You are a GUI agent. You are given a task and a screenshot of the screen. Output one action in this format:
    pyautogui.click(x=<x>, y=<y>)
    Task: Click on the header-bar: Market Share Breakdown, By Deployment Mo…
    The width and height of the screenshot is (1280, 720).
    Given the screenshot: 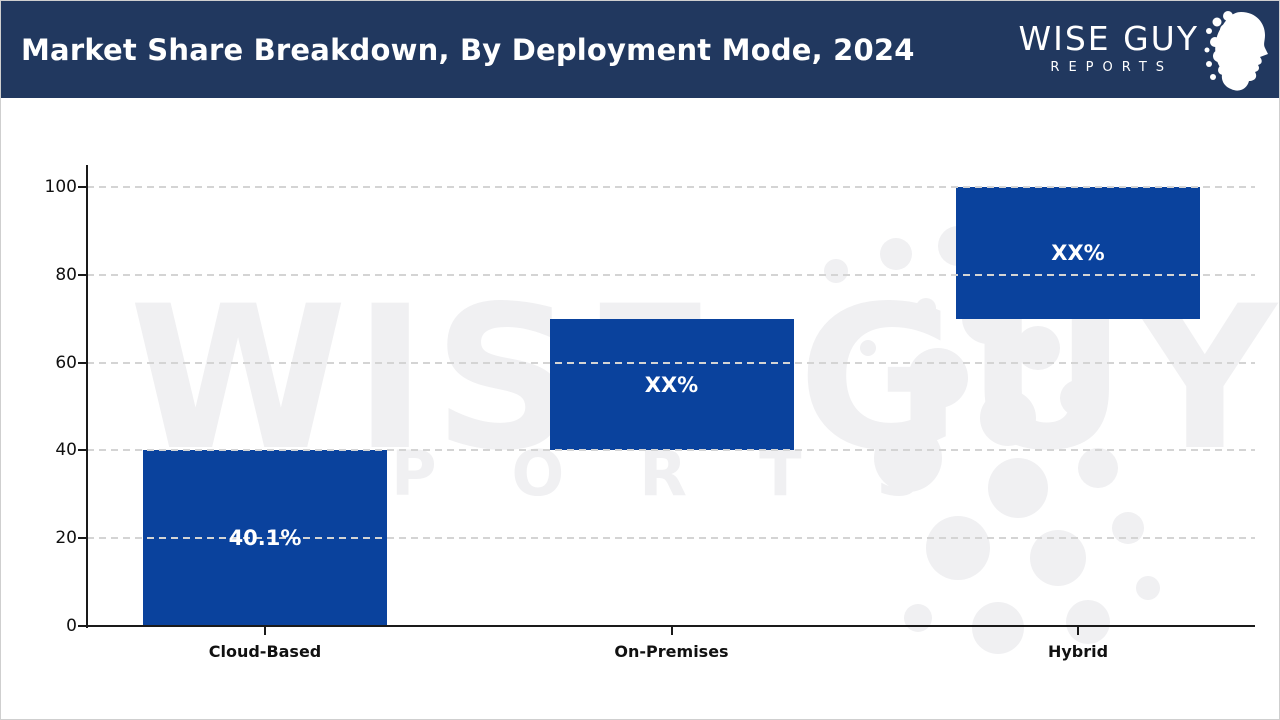 What is the action you would take?
    pyautogui.click(x=640, y=49)
    